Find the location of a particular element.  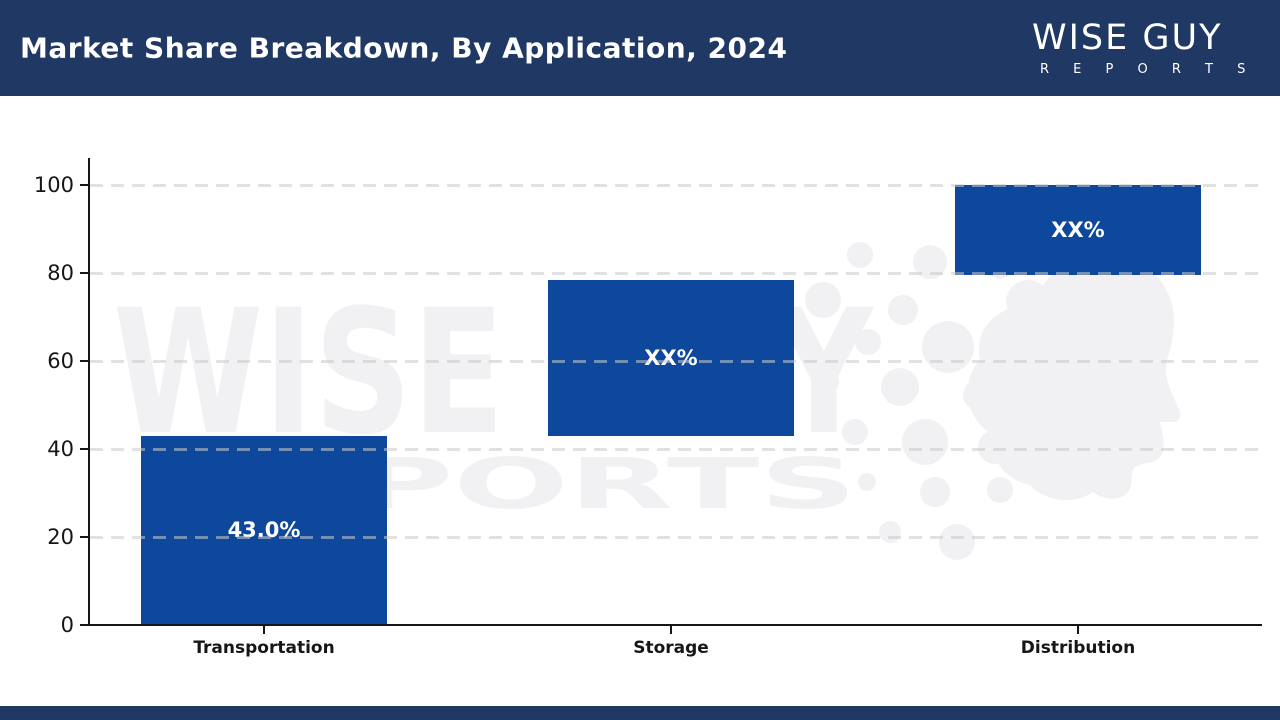

wise-guy-logo: WISE GUY R E P O R T S is located at coordinates (1138, 49).